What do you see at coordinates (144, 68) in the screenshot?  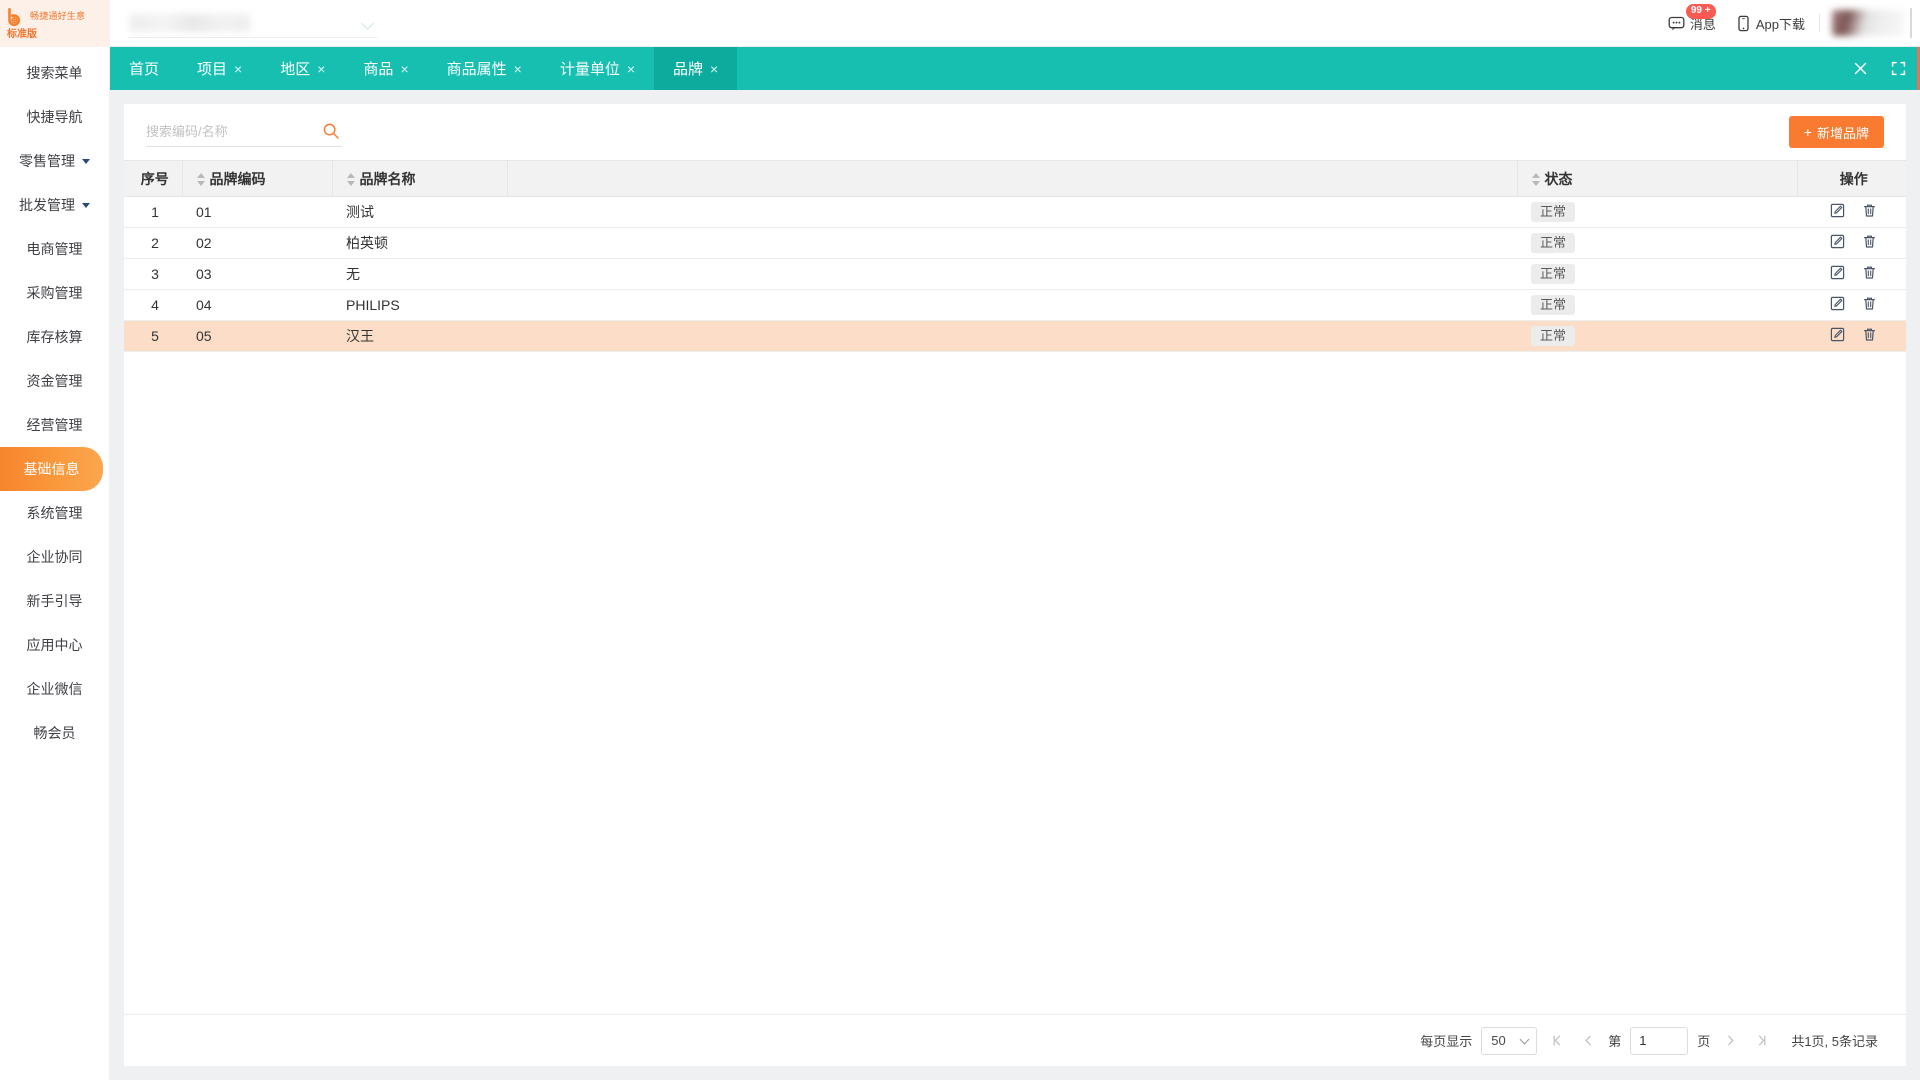 I see `tab-0: 首页` at bounding box center [144, 68].